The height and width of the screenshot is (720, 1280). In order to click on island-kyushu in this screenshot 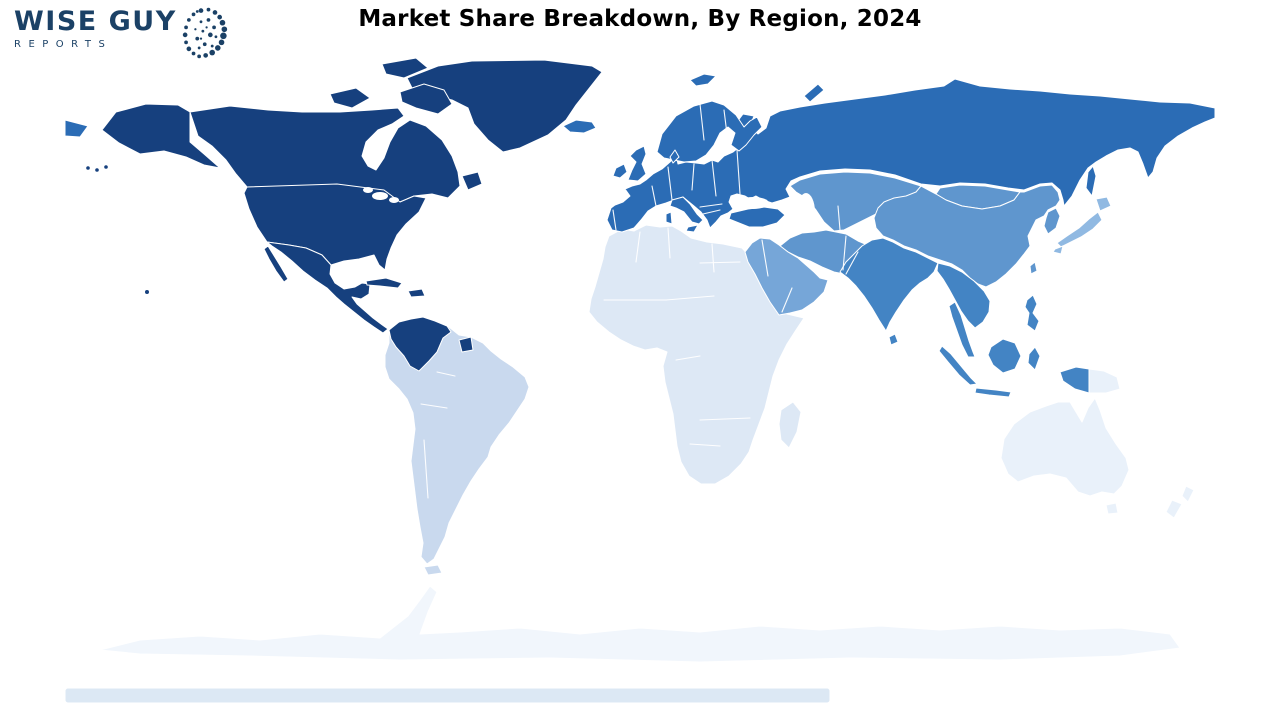, I will do `click(1058, 250)`.